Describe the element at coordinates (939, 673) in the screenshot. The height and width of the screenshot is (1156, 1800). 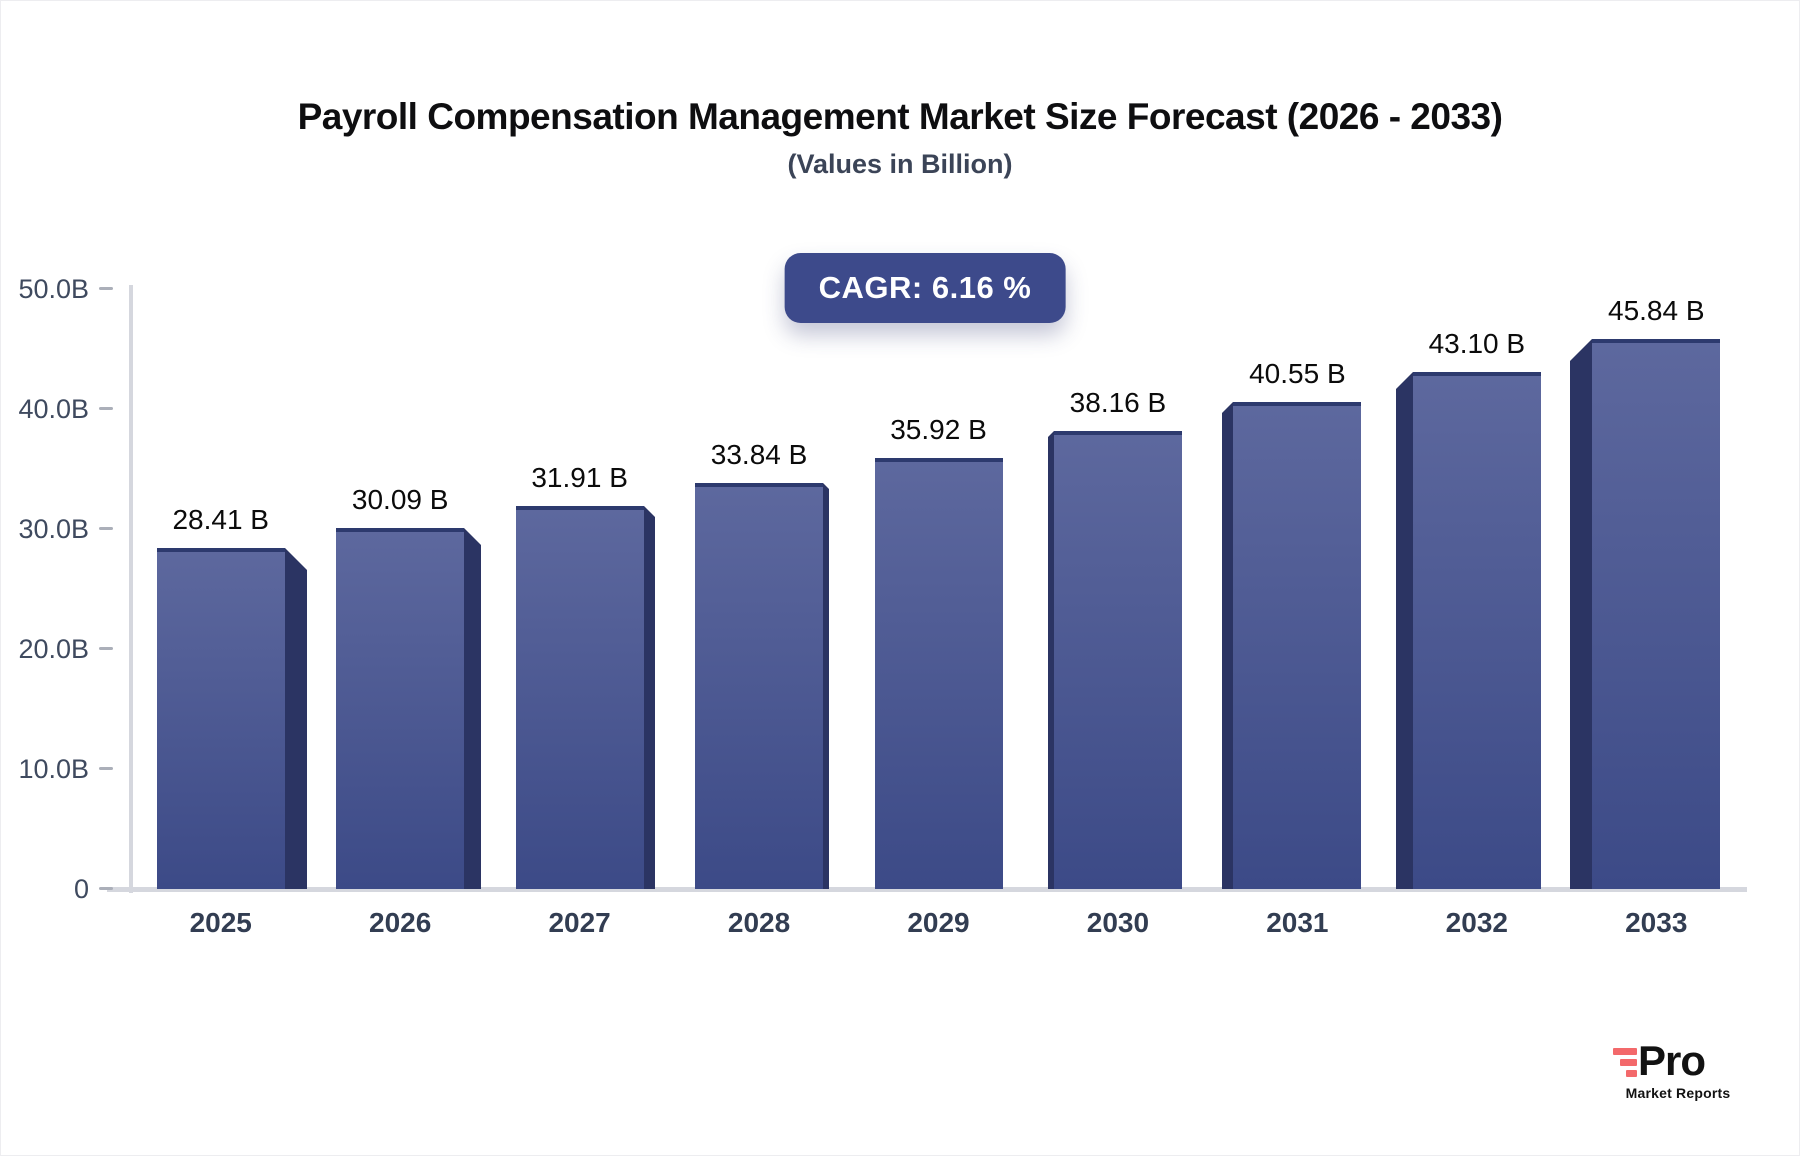
I see `bar-2029` at that location.